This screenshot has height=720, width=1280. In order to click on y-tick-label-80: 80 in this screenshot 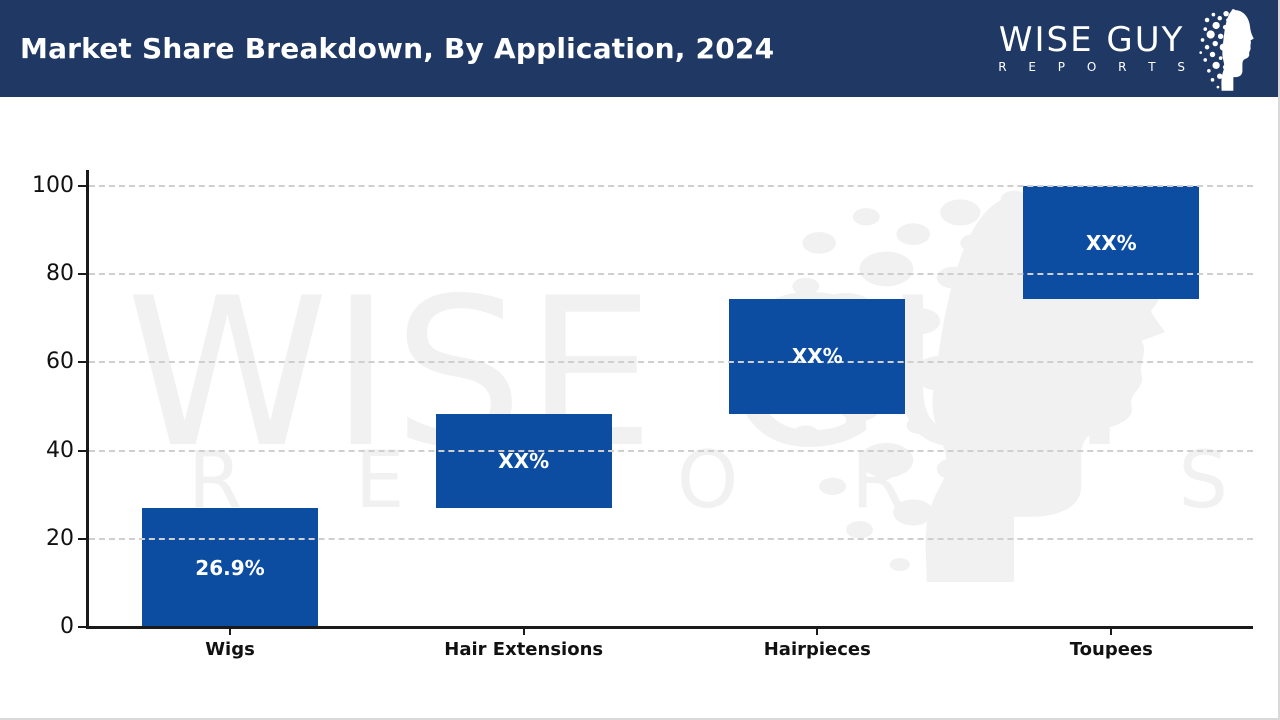, I will do `click(60, 274)`.